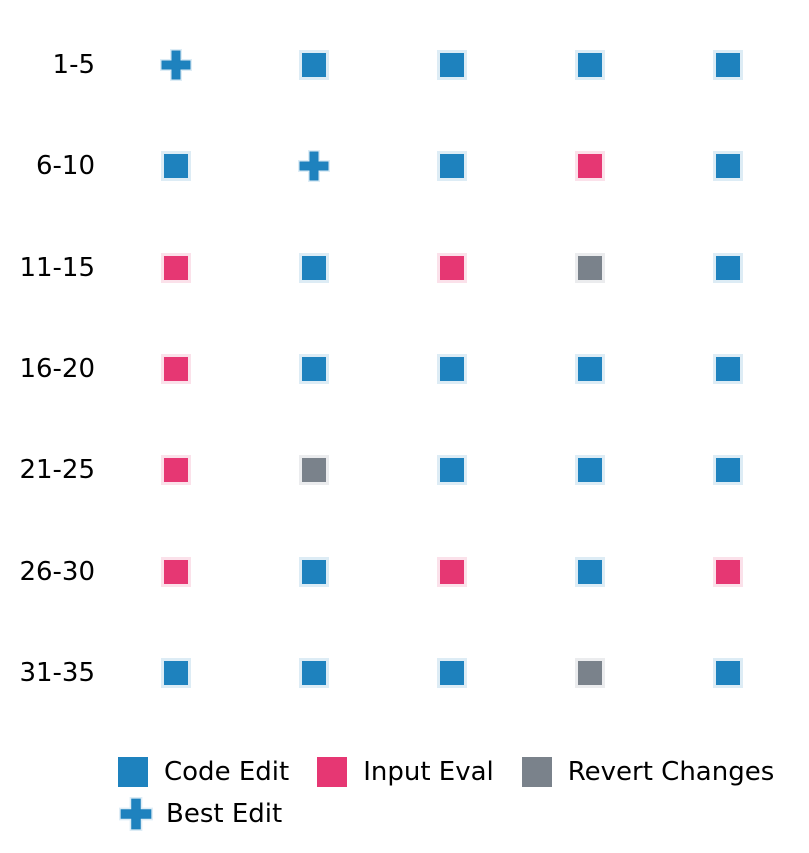  I want to click on legend-item-input-eval: Input Eval, so click(405, 772).